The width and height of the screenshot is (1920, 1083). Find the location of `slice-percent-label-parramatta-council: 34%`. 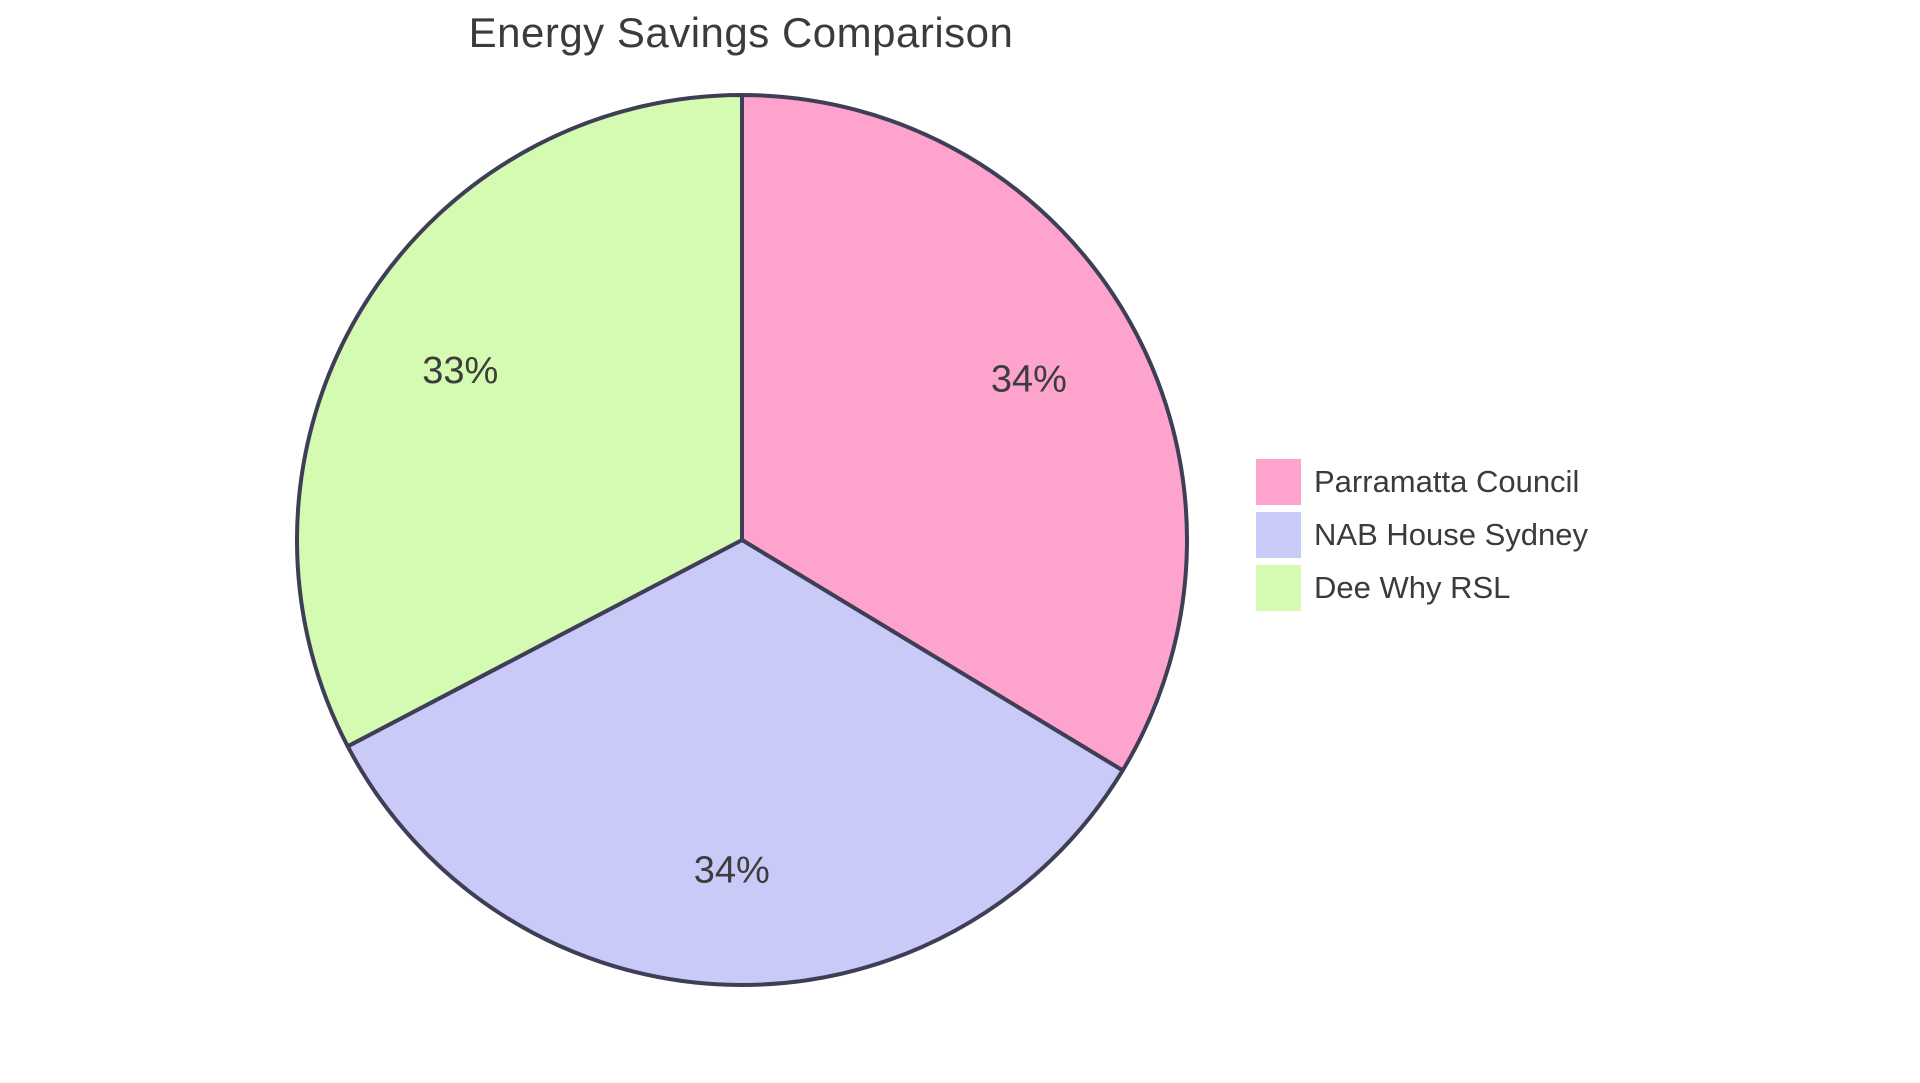

slice-percent-label-parramatta-council: 34% is located at coordinates (1029, 380).